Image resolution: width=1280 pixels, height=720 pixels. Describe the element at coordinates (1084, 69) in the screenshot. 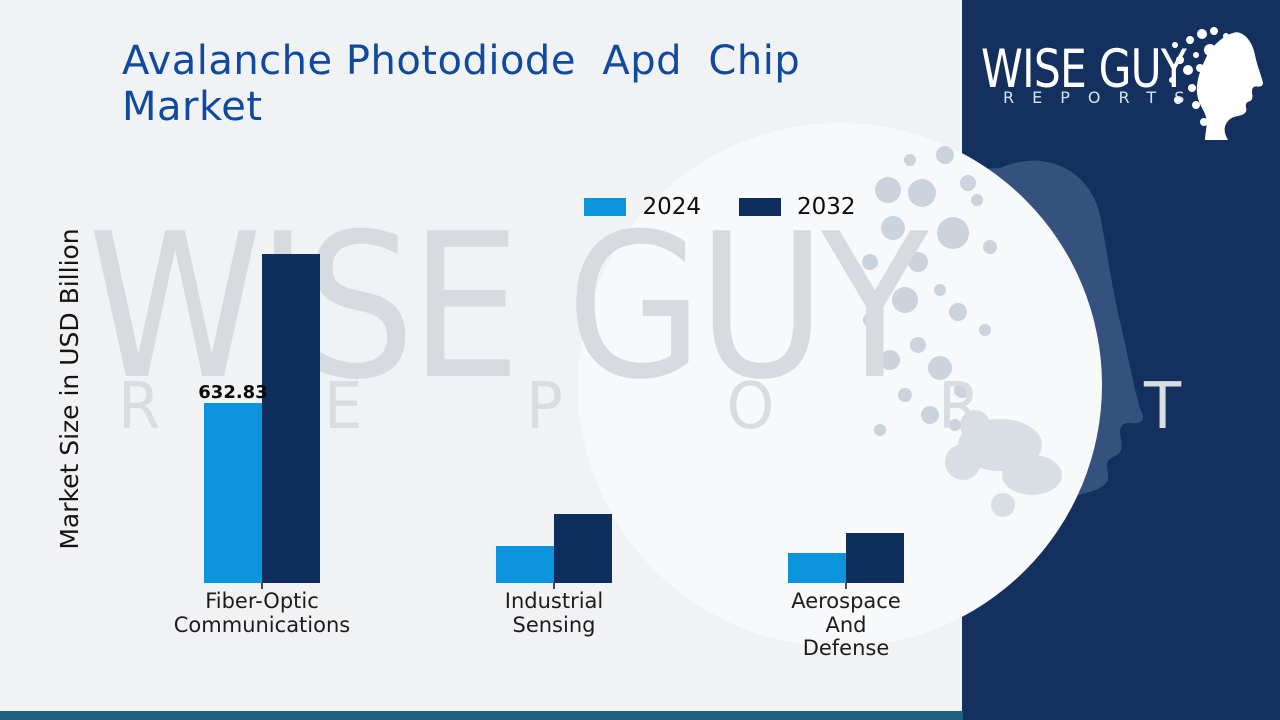

I see `brand-name-text: WISE GUY` at that location.